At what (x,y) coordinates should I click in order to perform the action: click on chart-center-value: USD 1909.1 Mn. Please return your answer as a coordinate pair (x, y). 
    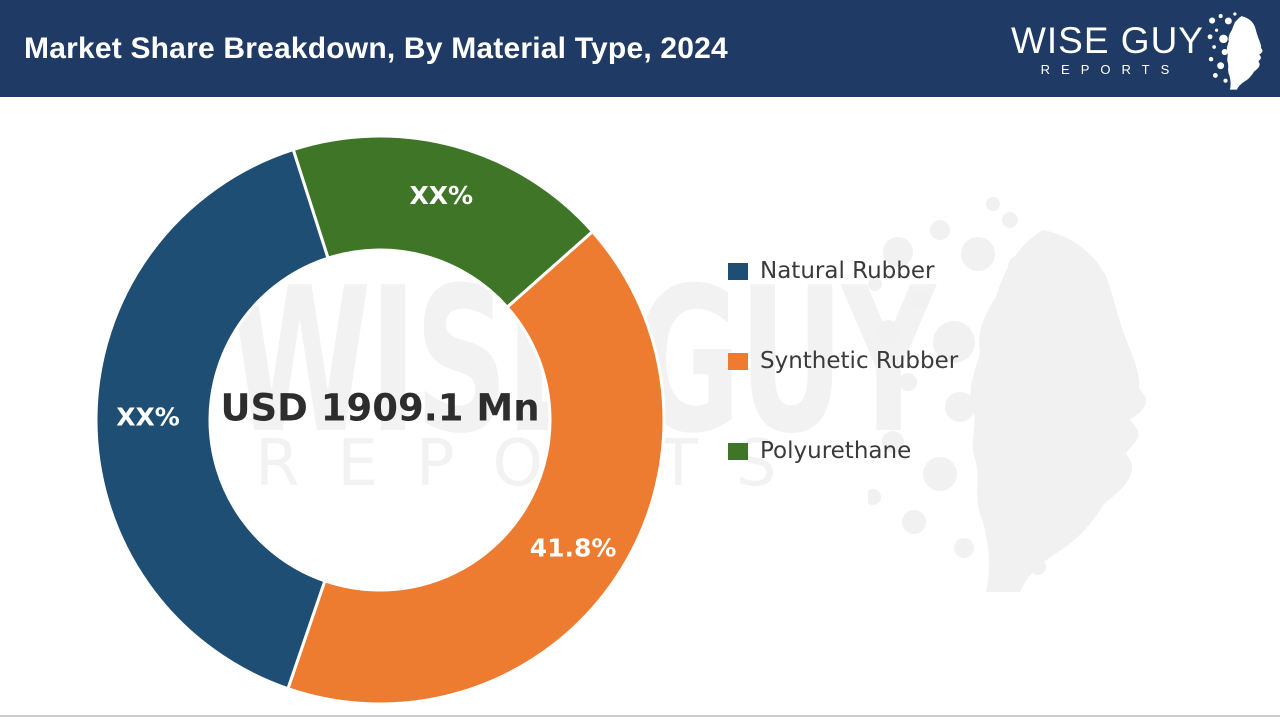
    Looking at the image, I should click on (380, 408).